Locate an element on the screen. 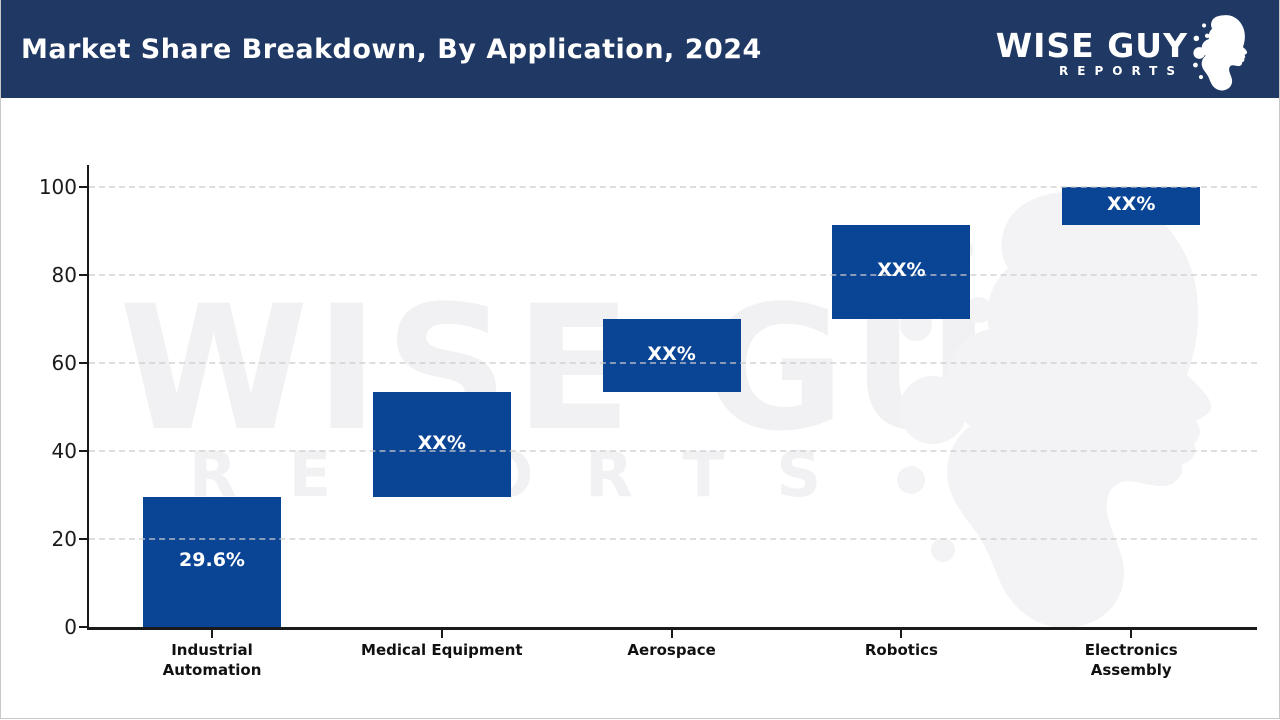 This screenshot has height=720, width=1280. bar-electronics-assembly is located at coordinates (1131, 206).